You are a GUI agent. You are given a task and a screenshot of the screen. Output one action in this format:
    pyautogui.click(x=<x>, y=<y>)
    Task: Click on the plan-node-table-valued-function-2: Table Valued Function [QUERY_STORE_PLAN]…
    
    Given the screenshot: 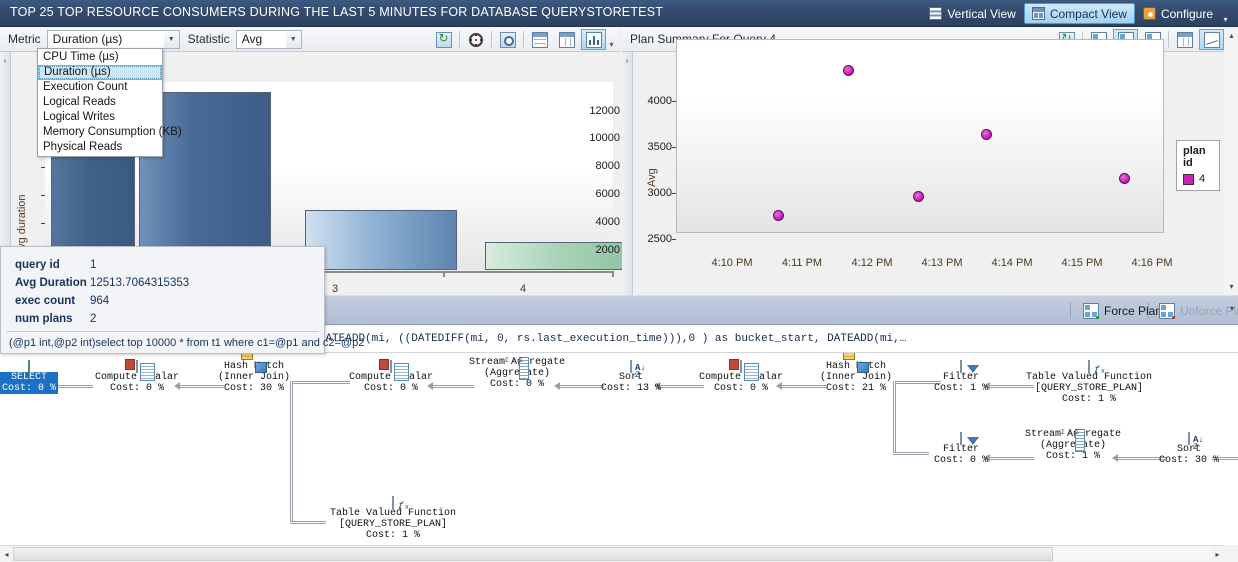 What is the action you would take?
    pyautogui.click(x=393, y=518)
    